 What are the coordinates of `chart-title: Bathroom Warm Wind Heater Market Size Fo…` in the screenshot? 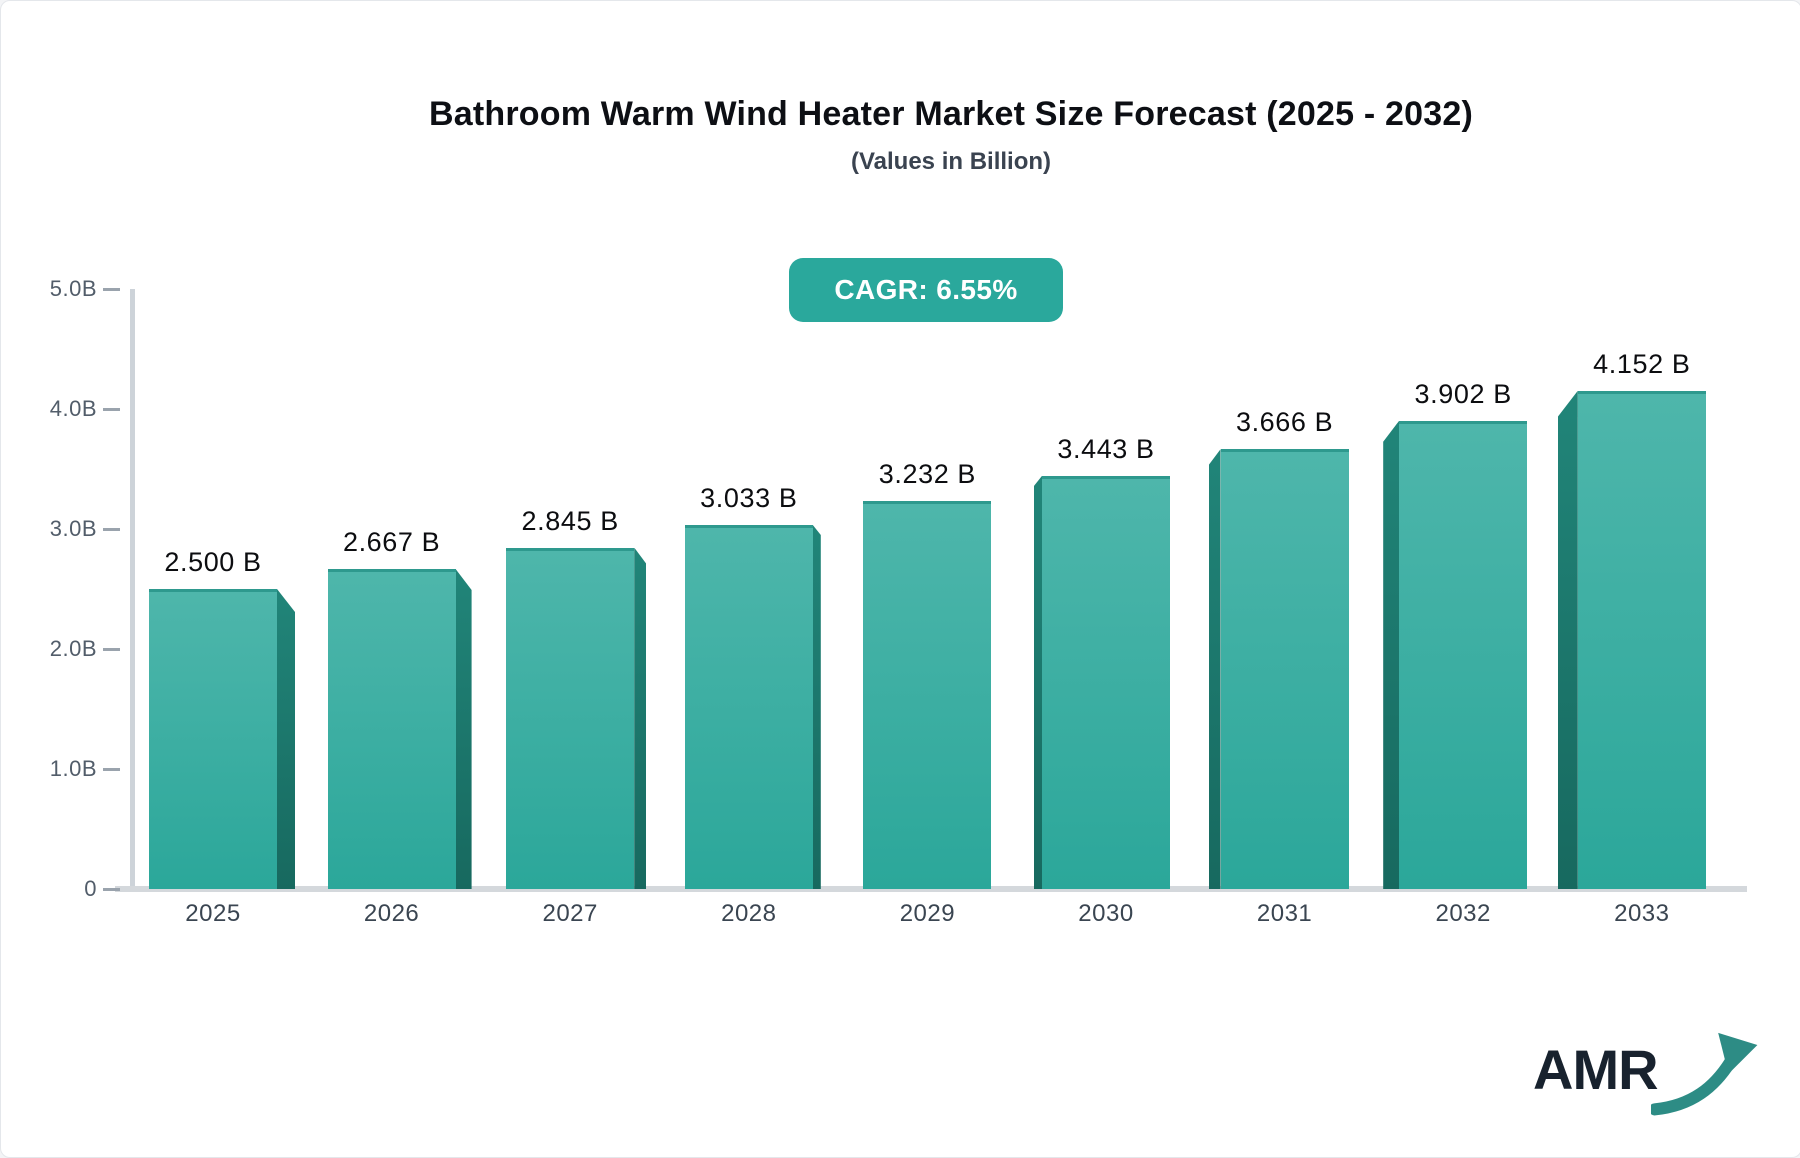 It's located at (951, 114).